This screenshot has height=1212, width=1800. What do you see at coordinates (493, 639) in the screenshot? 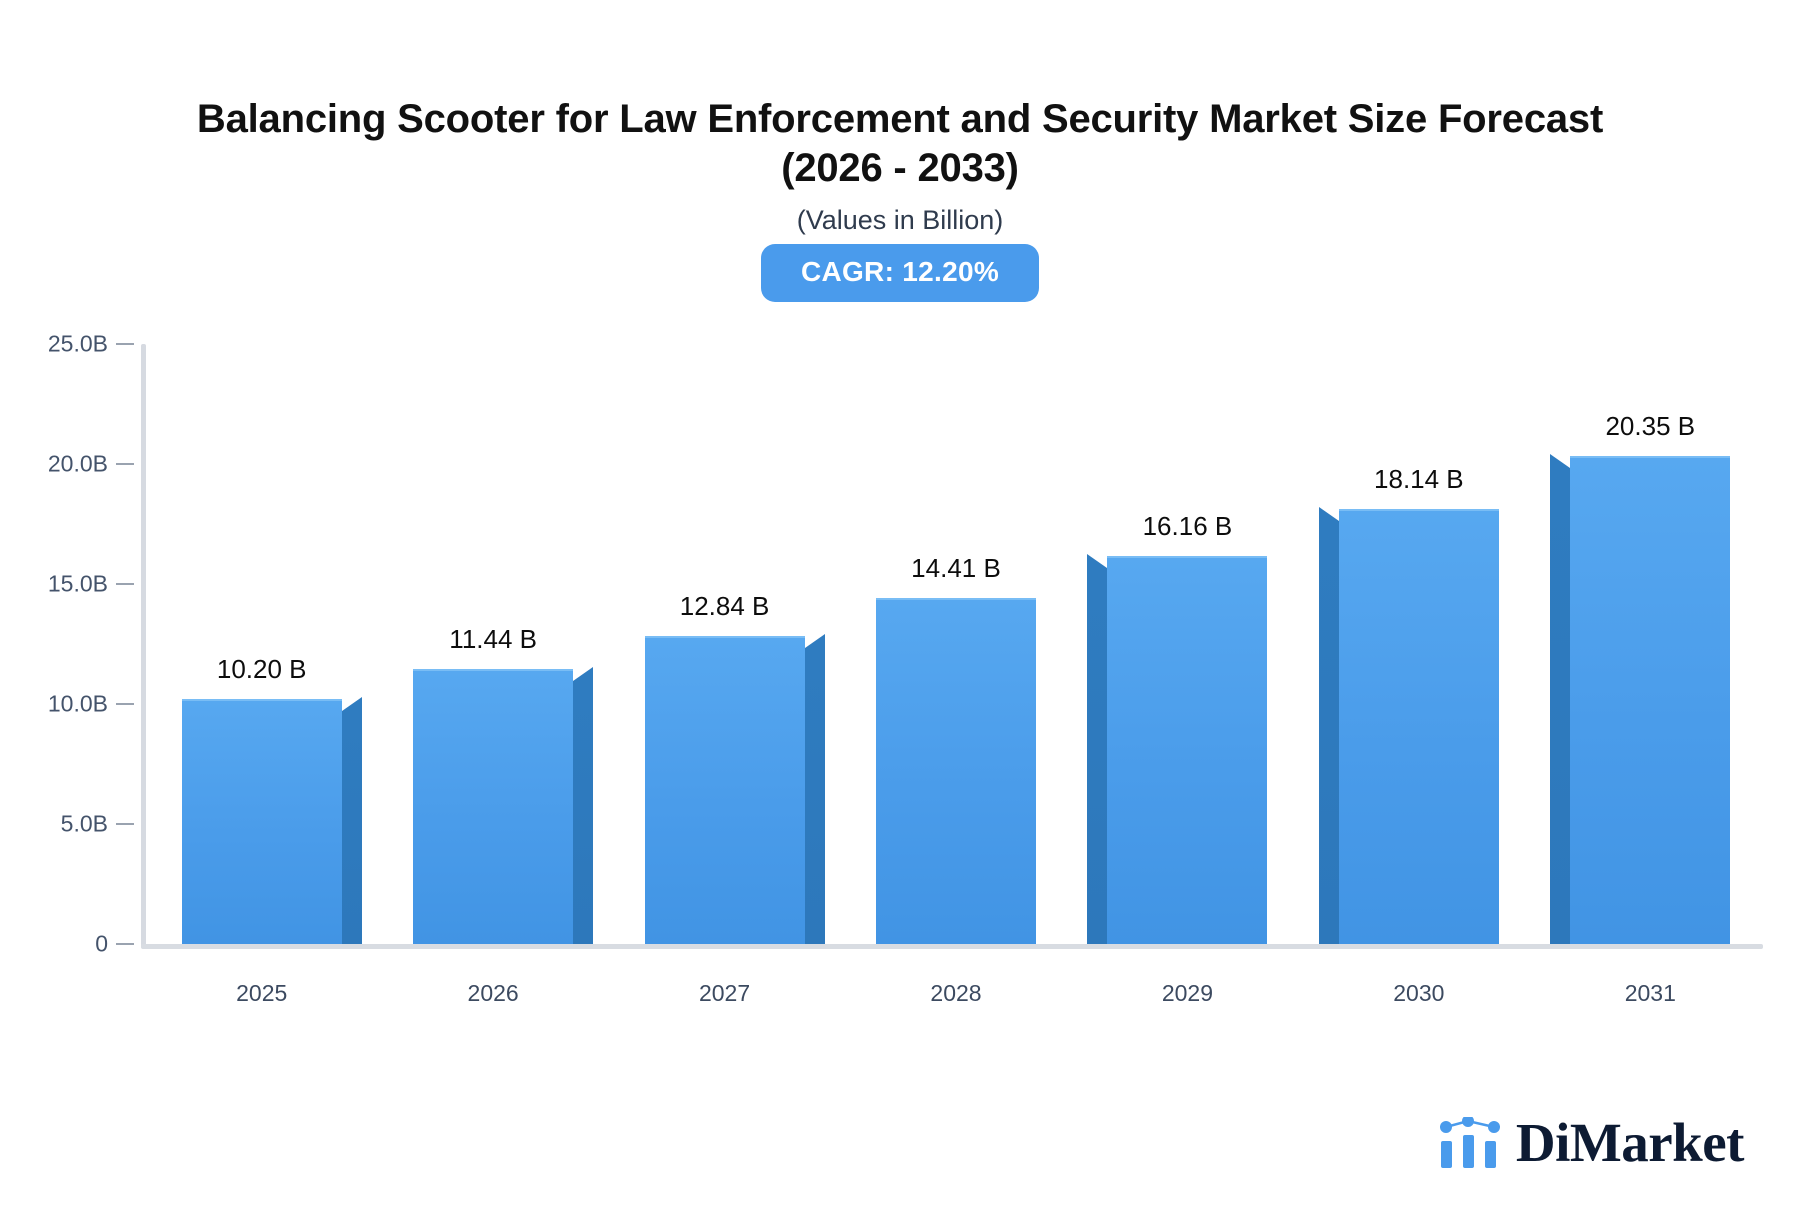
I see `bar-value-label: 11.44 B` at bounding box center [493, 639].